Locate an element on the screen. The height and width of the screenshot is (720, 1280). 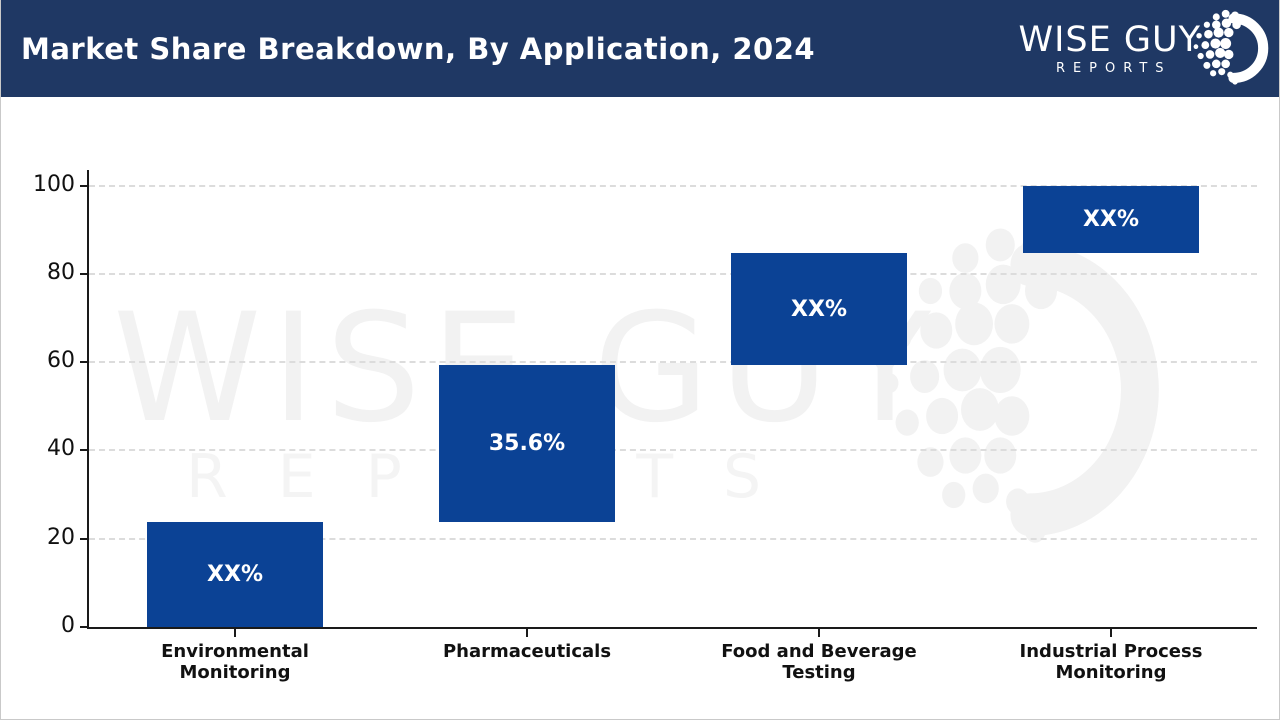
y-tick-label: 60 is located at coordinates (61, 361).